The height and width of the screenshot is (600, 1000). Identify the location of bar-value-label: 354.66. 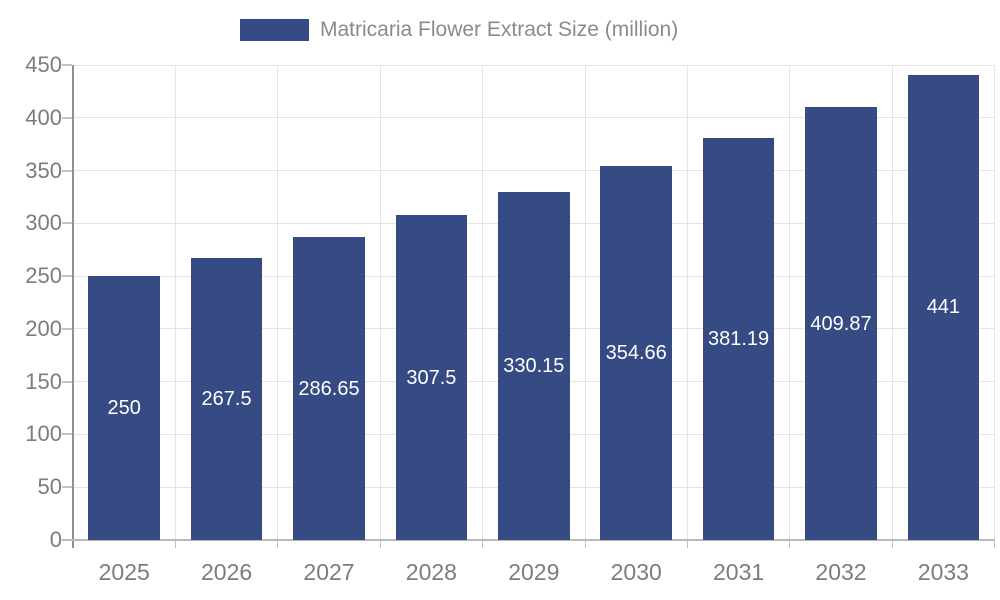
(636, 352).